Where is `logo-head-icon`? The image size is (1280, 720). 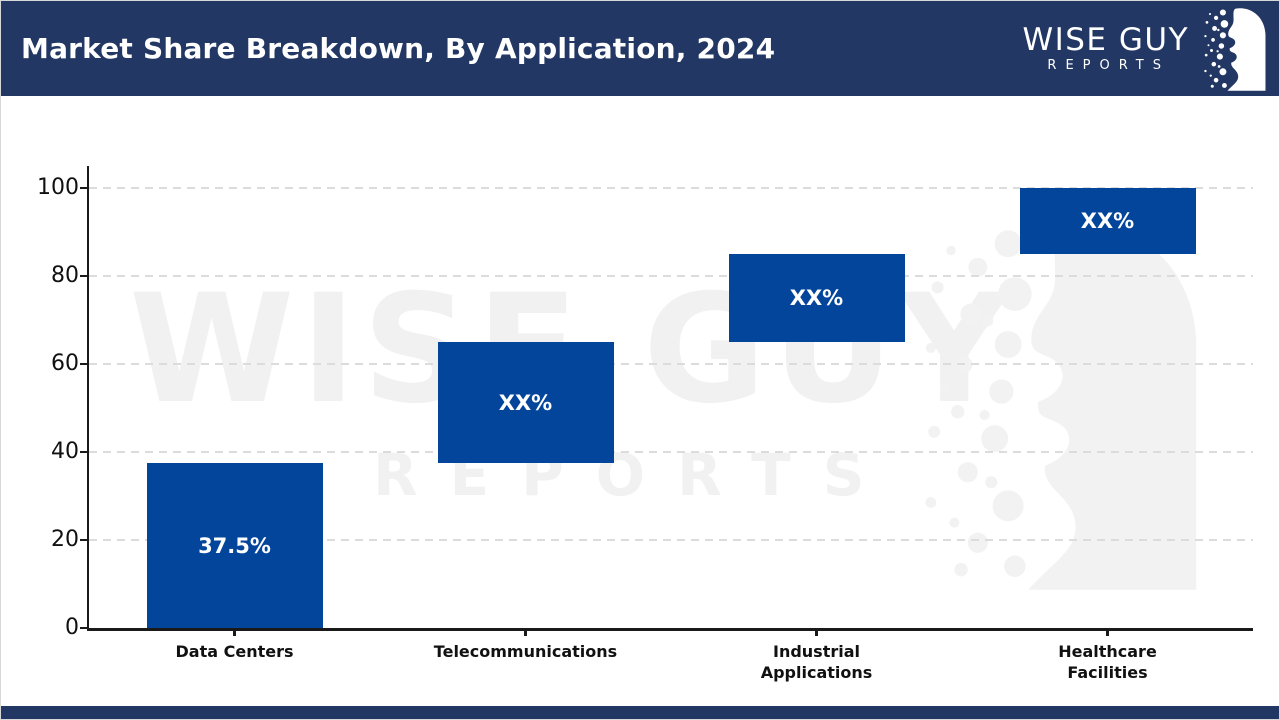 logo-head-icon is located at coordinates (1235, 49).